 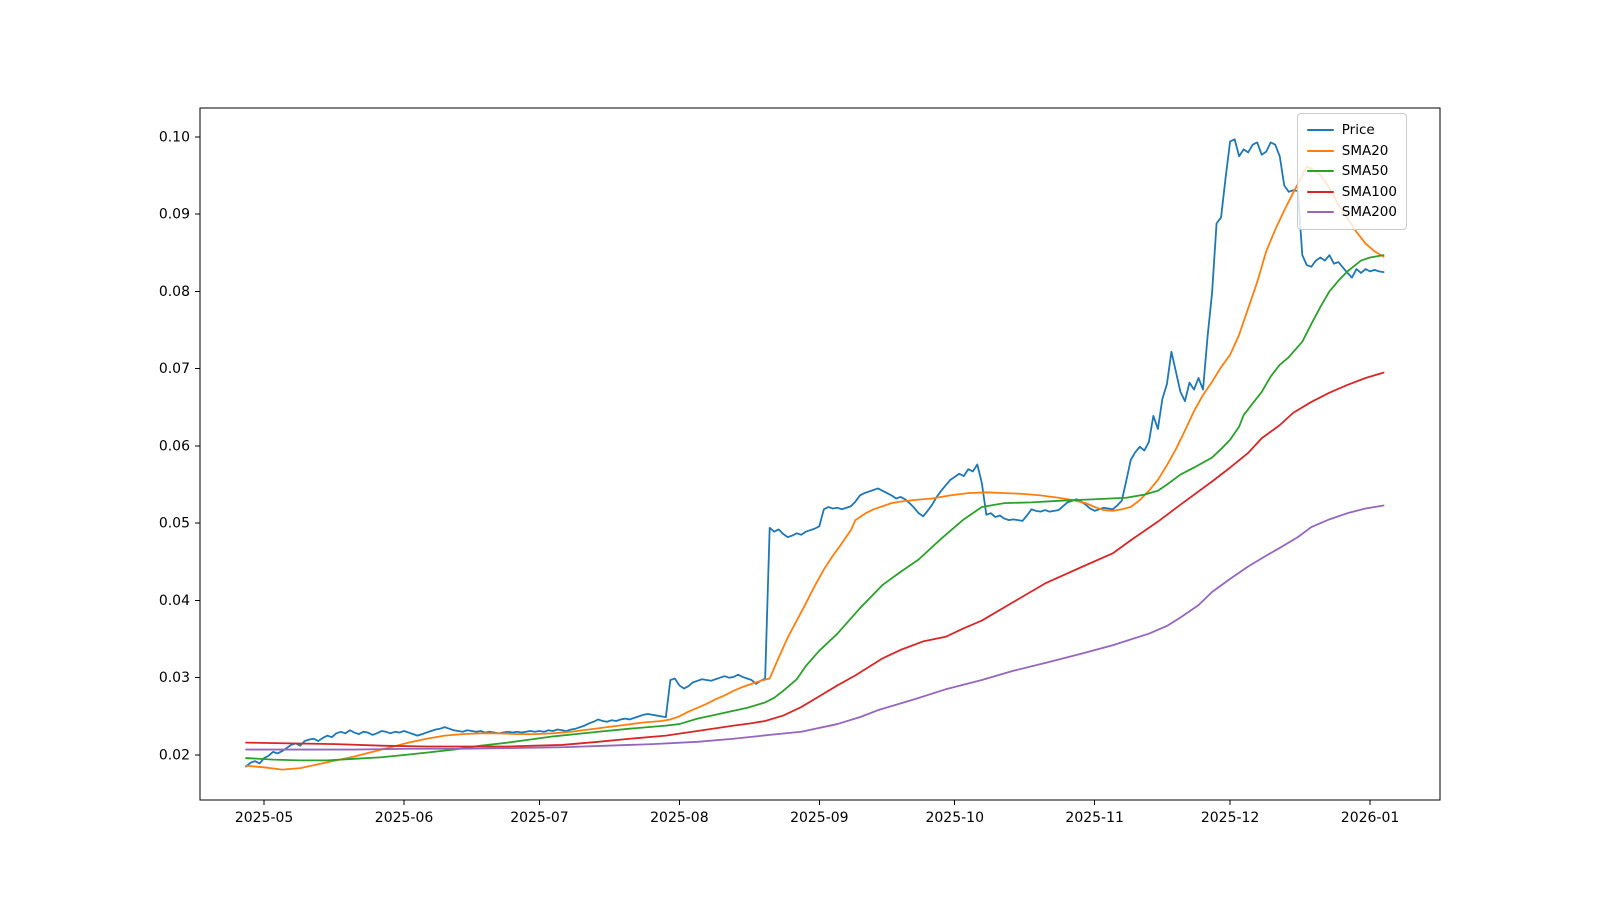 What do you see at coordinates (174, 678) in the screenshot?
I see `y-tick-label: 0.03` at bounding box center [174, 678].